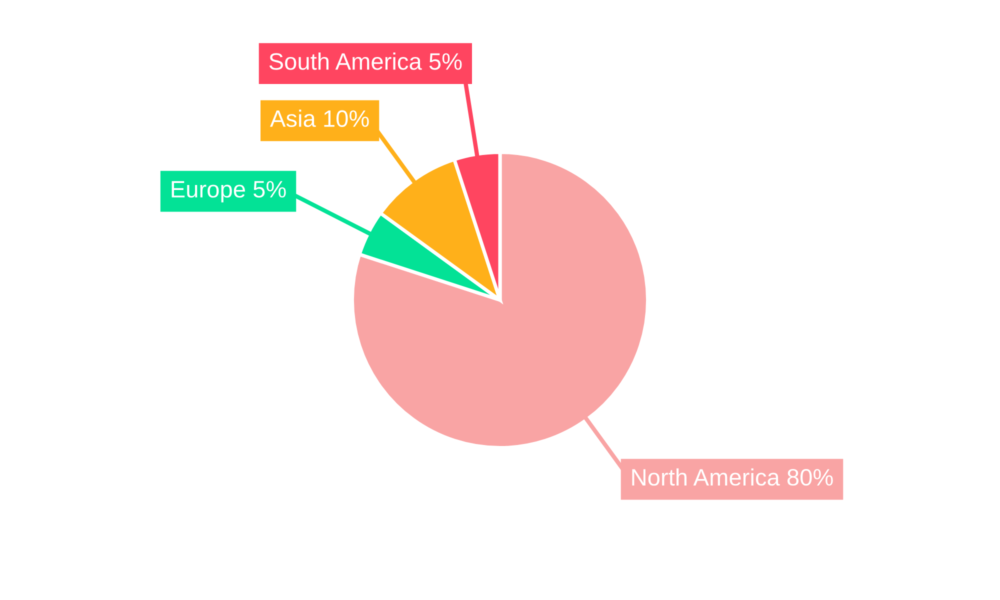  Describe the element at coordinates (365, 61) in the screenshot. I see `slice-label: South America 5%` at that location.